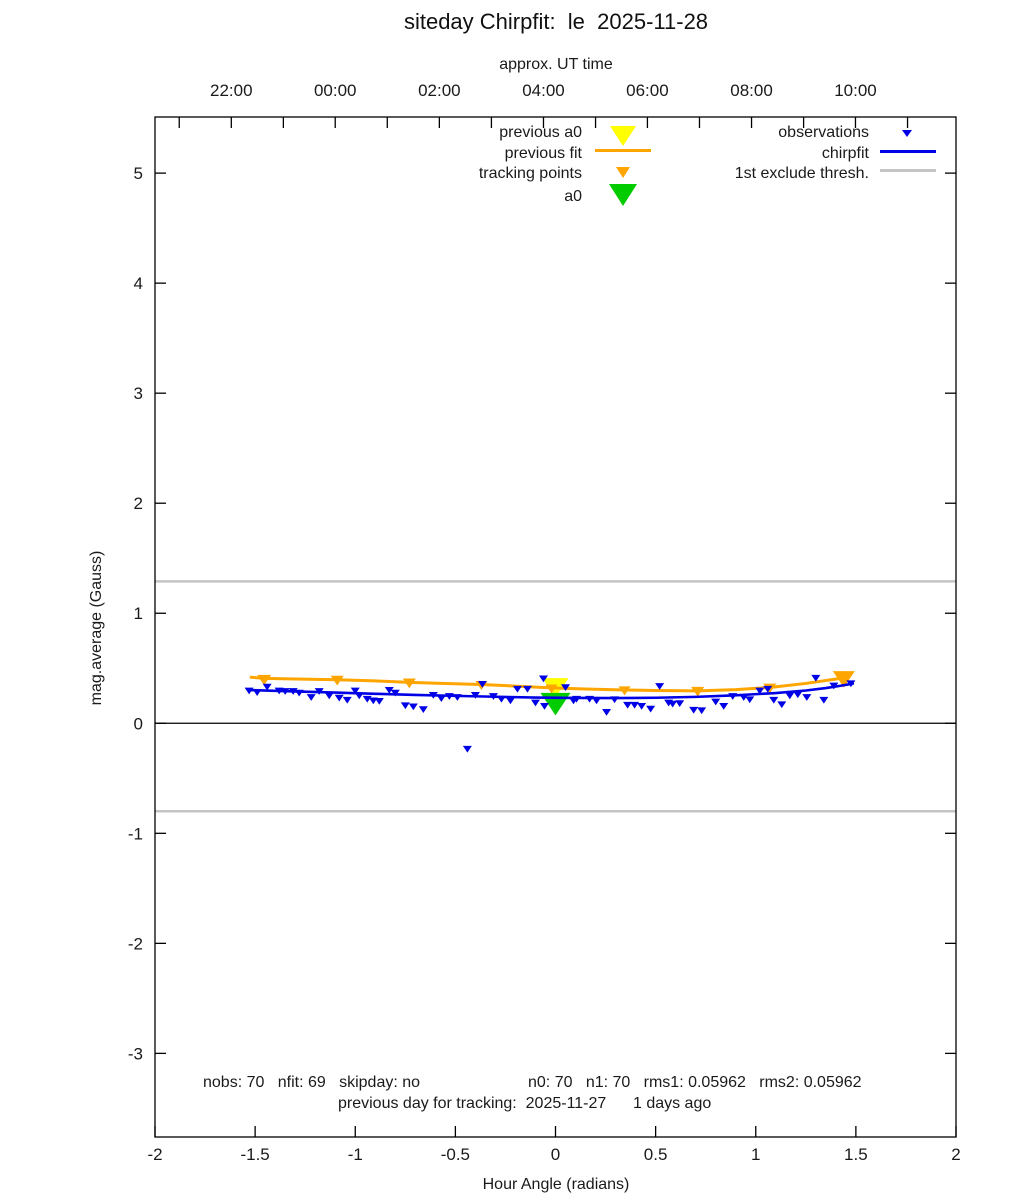  I want to click on x-tick-label: 0, so click(555, 1154).